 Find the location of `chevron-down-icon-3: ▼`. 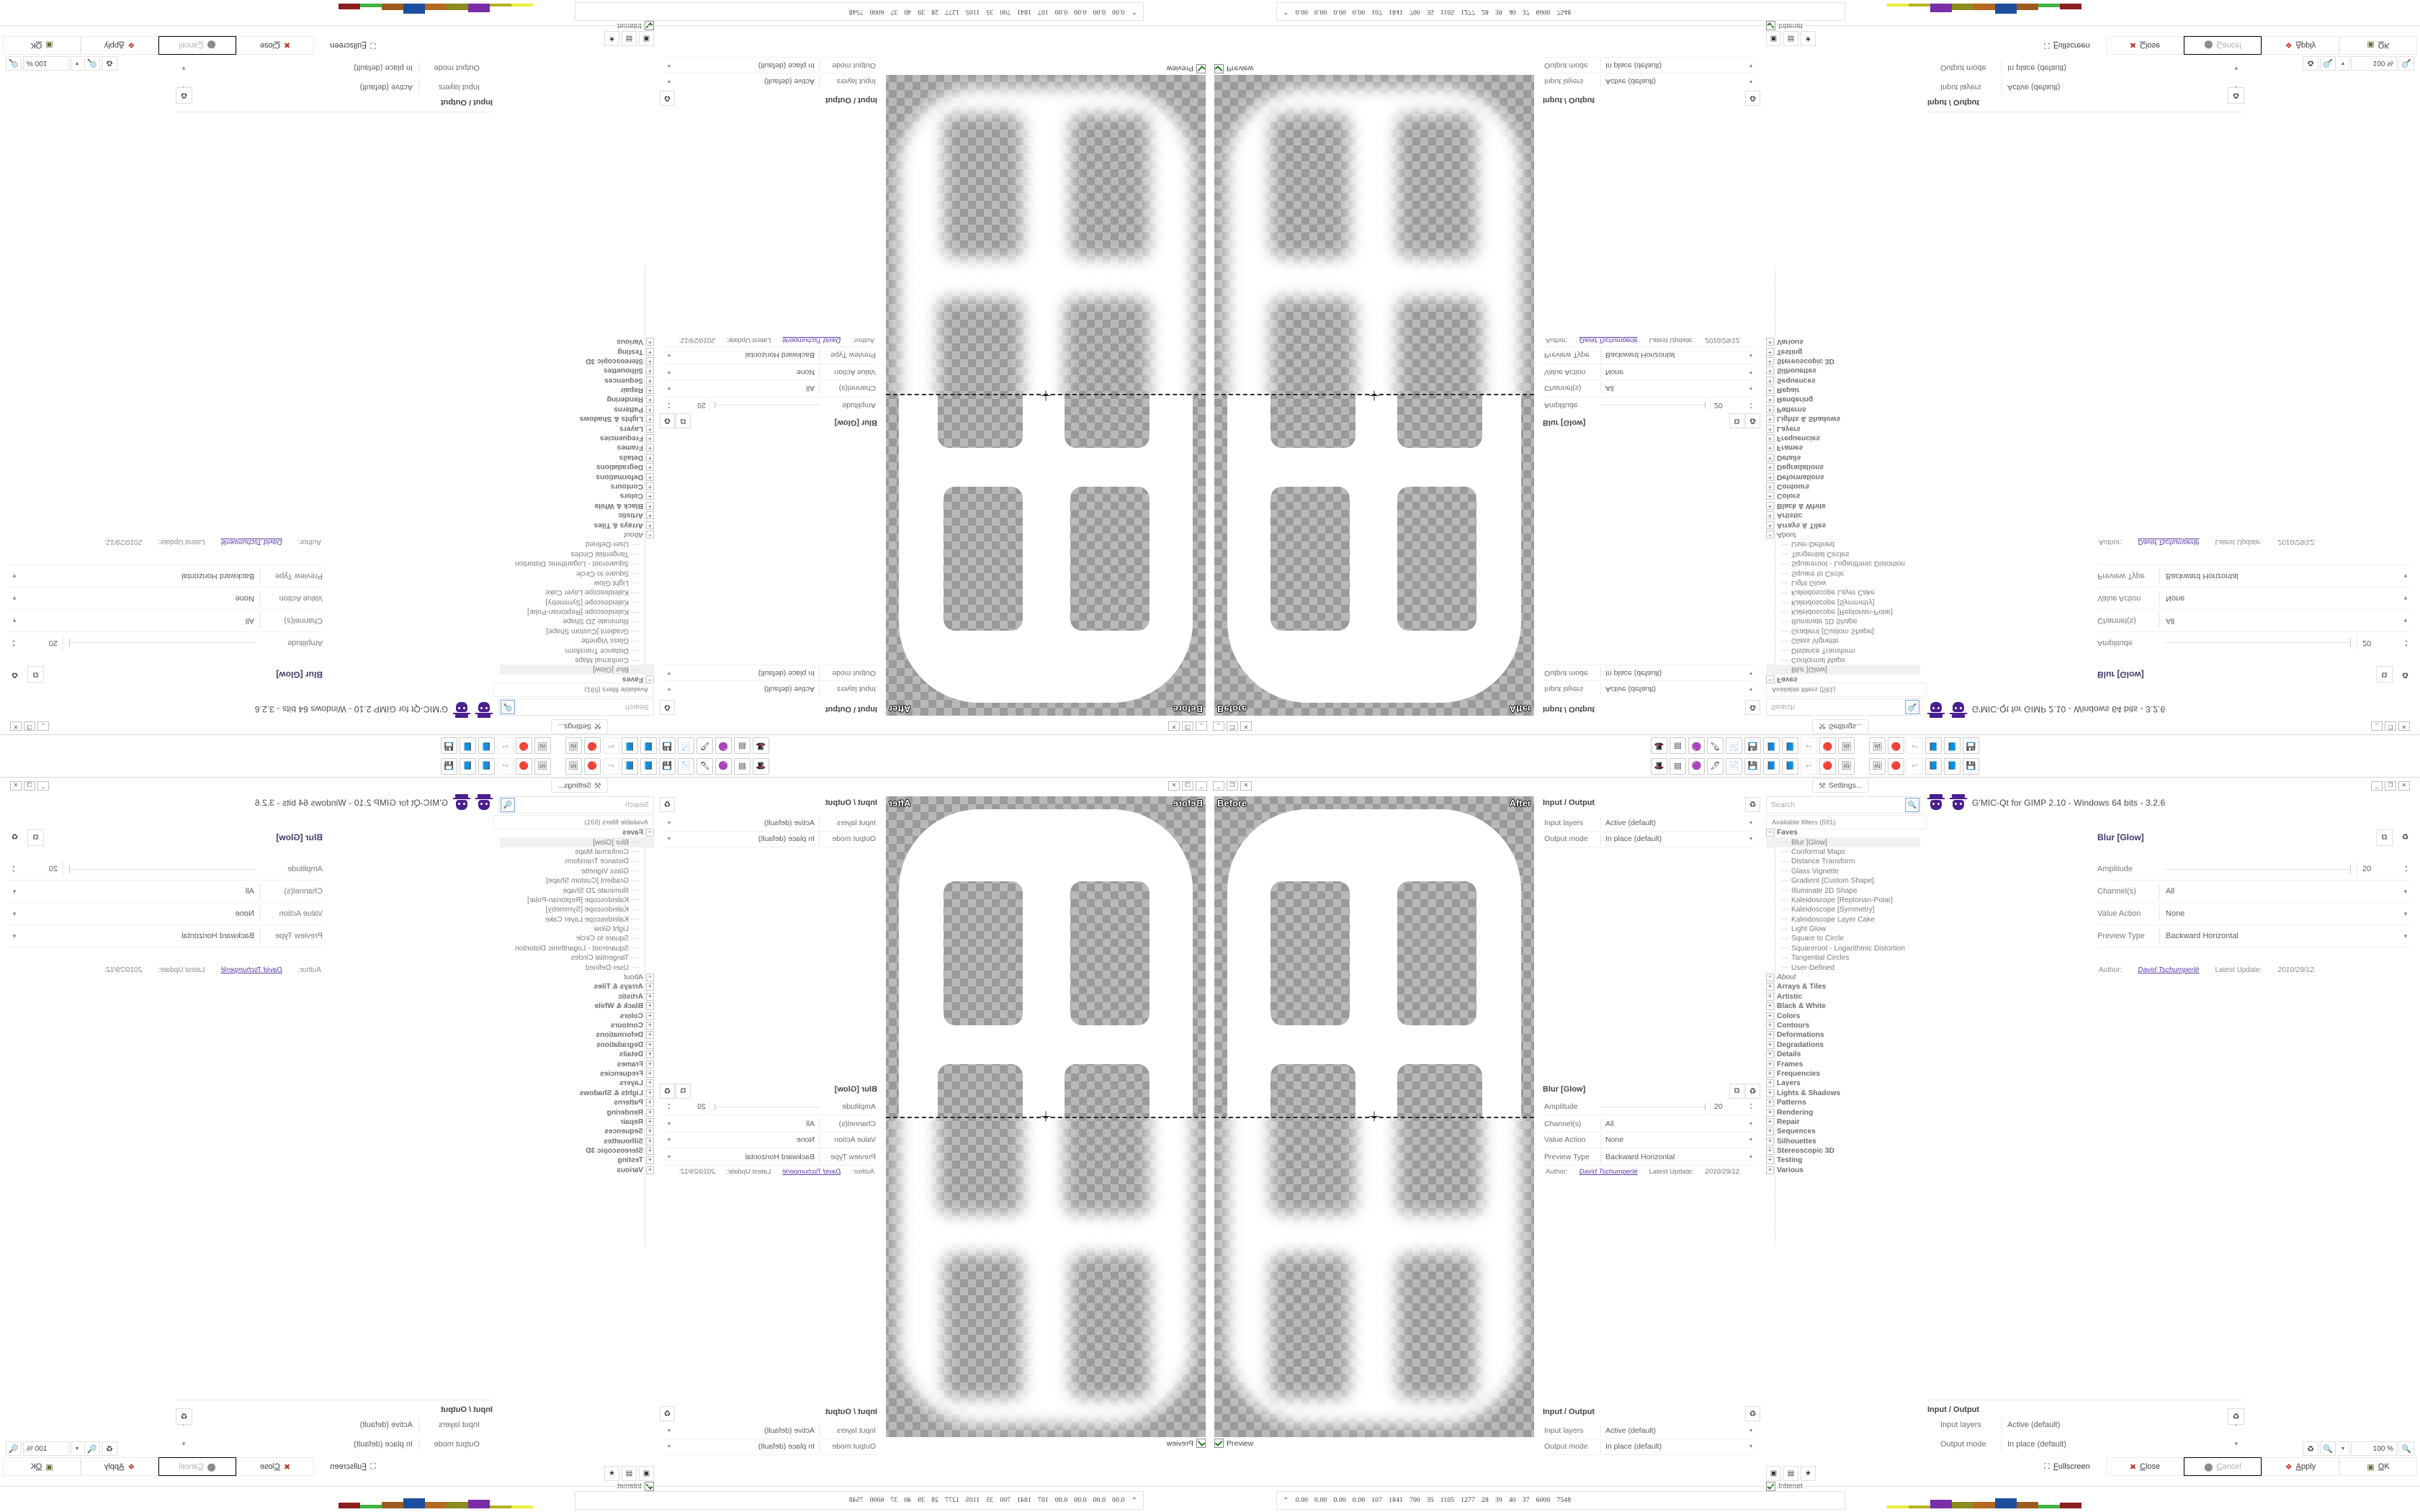

chevron-down-icon-3: ▼ is located at coordinates (1751, 1124).